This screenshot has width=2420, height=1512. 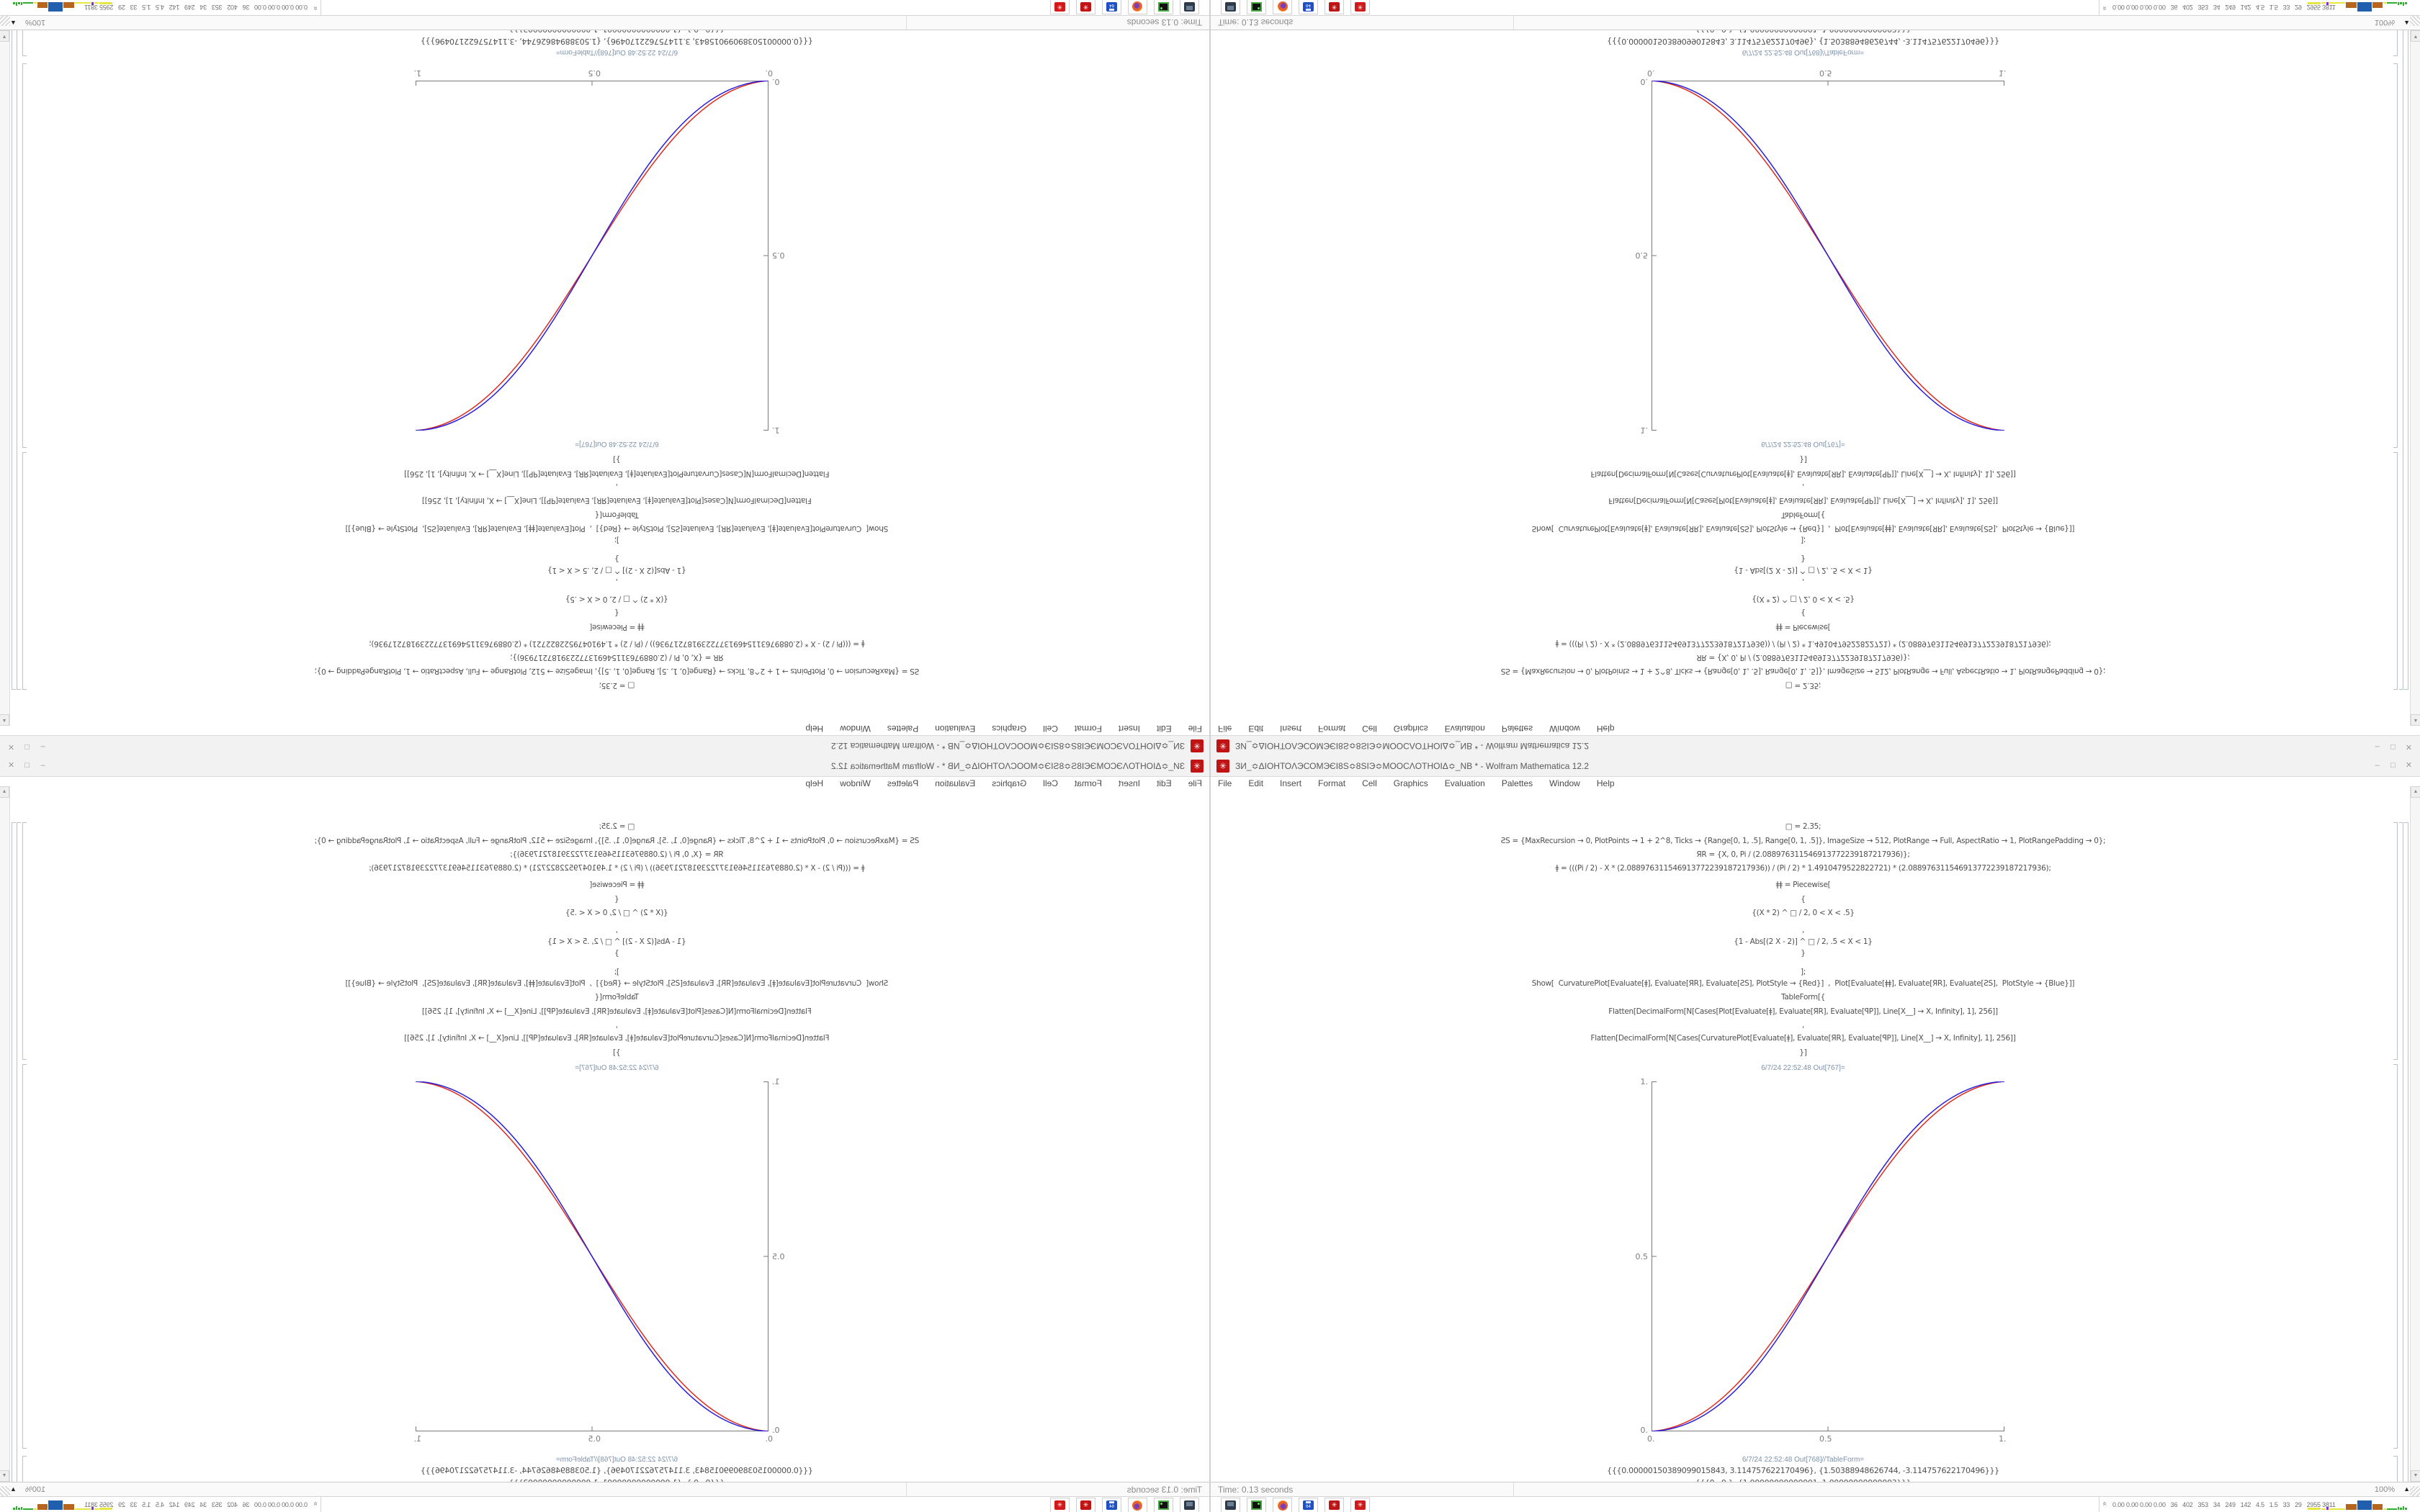 I want to click on magnification-arrow-icon: ▲, so click(x=2406, y=23).